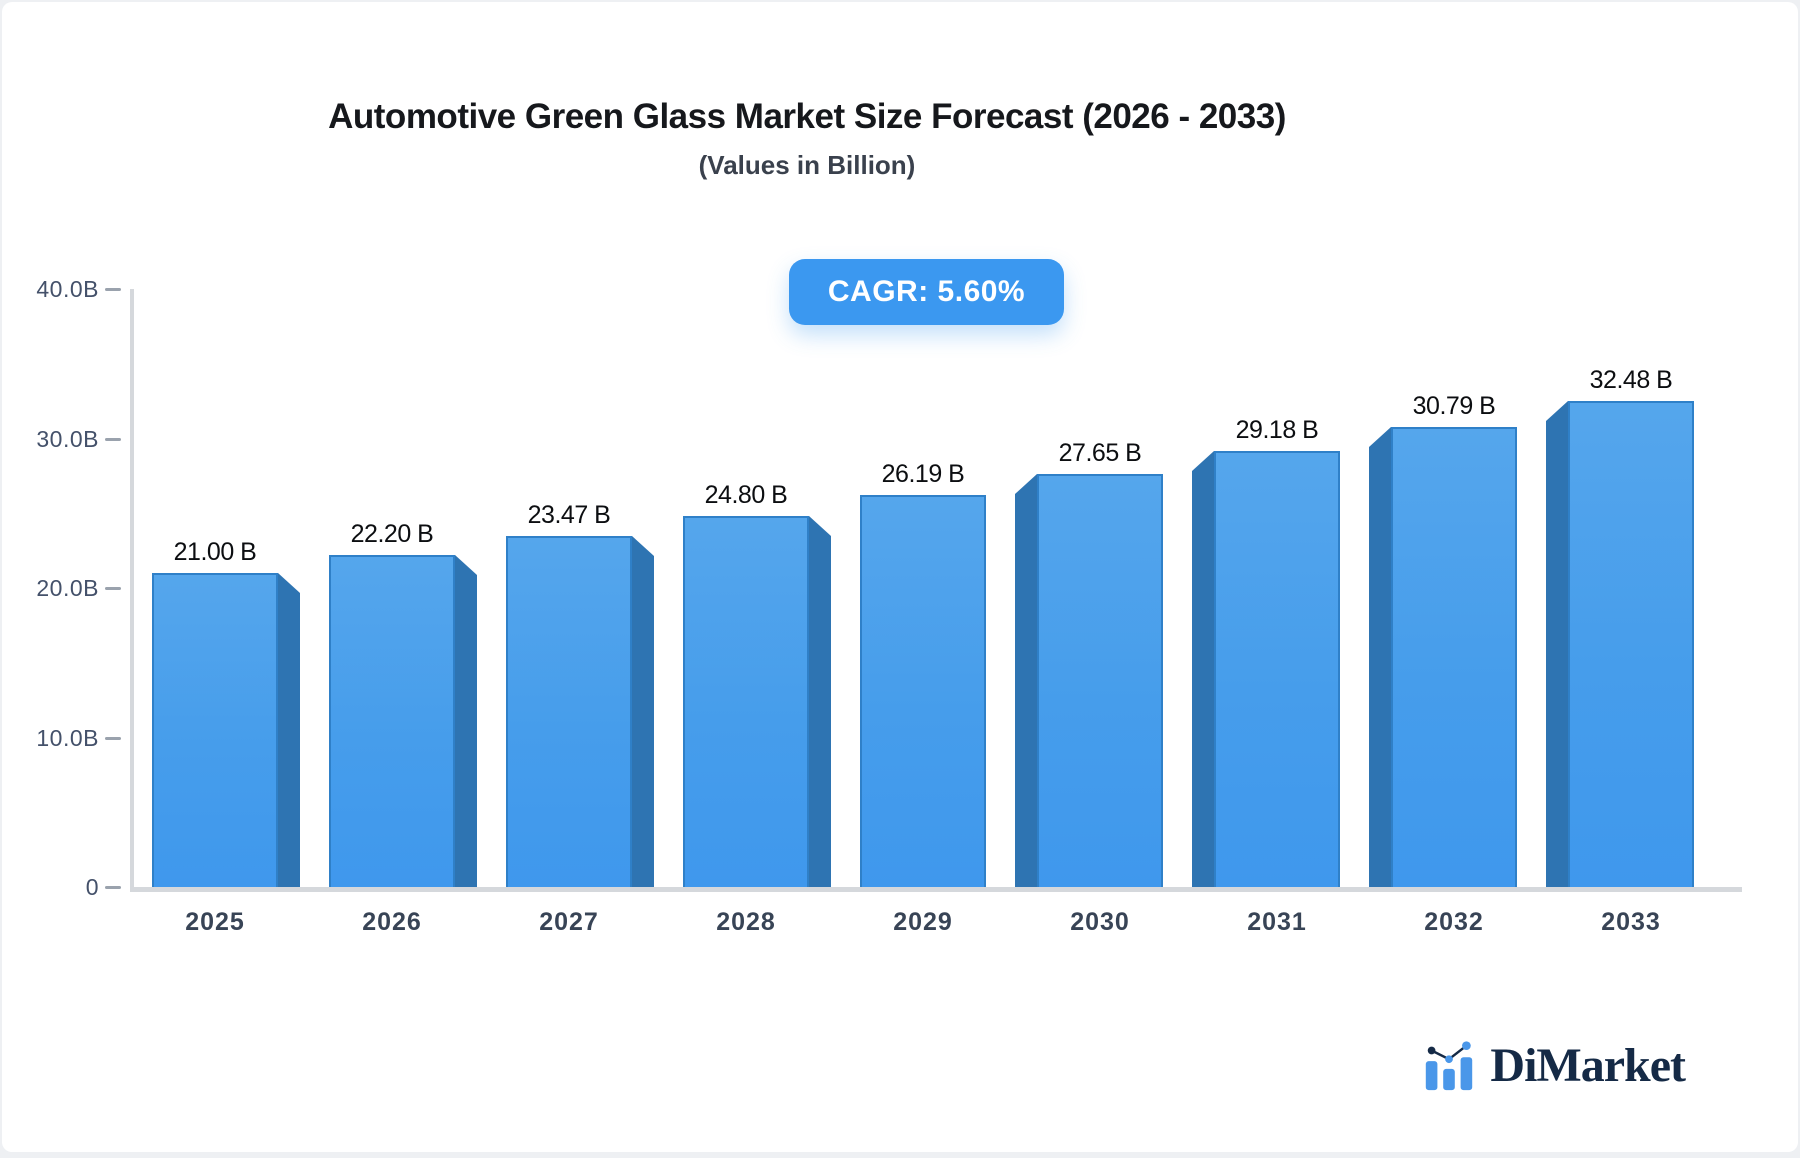  Describe the element at coordinates (746, 922) in the screenshot. I see `x-axis-label-2028: 2028` at that location.